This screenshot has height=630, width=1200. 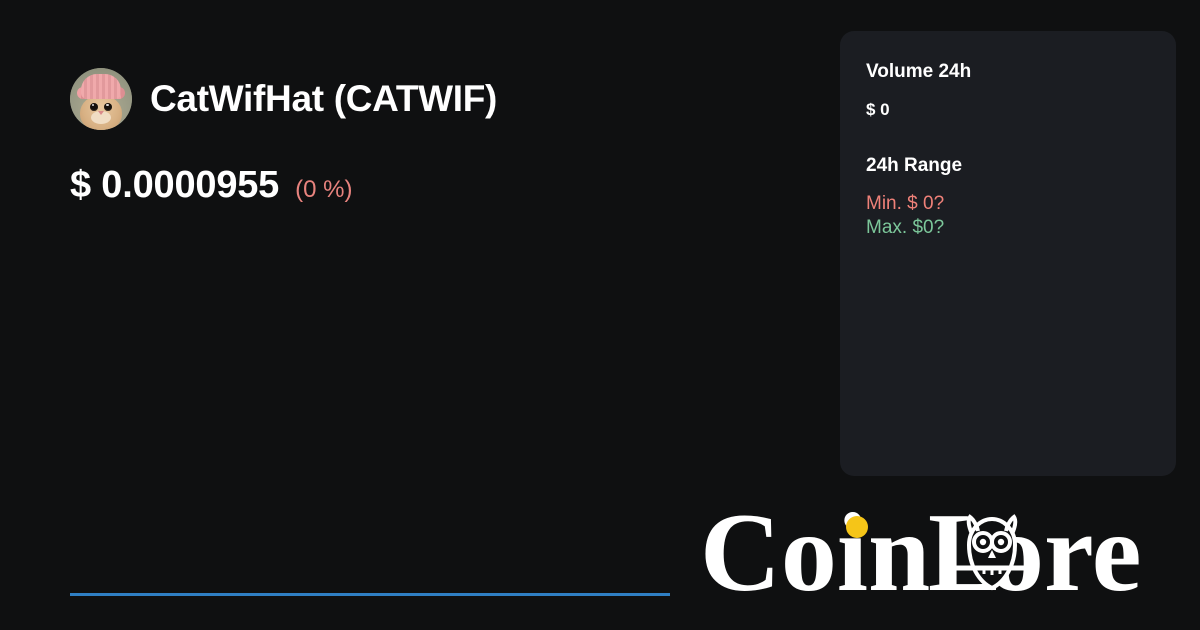 I want to click on price-change-badge: (0 %), so click(x=324, y=189).